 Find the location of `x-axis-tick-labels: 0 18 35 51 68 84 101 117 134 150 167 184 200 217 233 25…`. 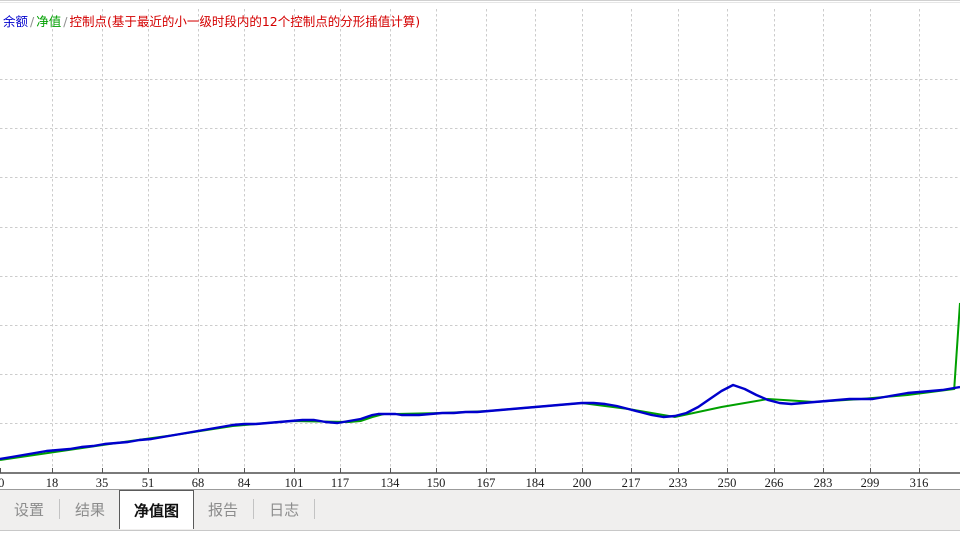

x-axis-tick-labels: 0 18 35 51 68 84 101 117 134 150 167 184 200 217 233 25… is located at coordinates (480, 482).